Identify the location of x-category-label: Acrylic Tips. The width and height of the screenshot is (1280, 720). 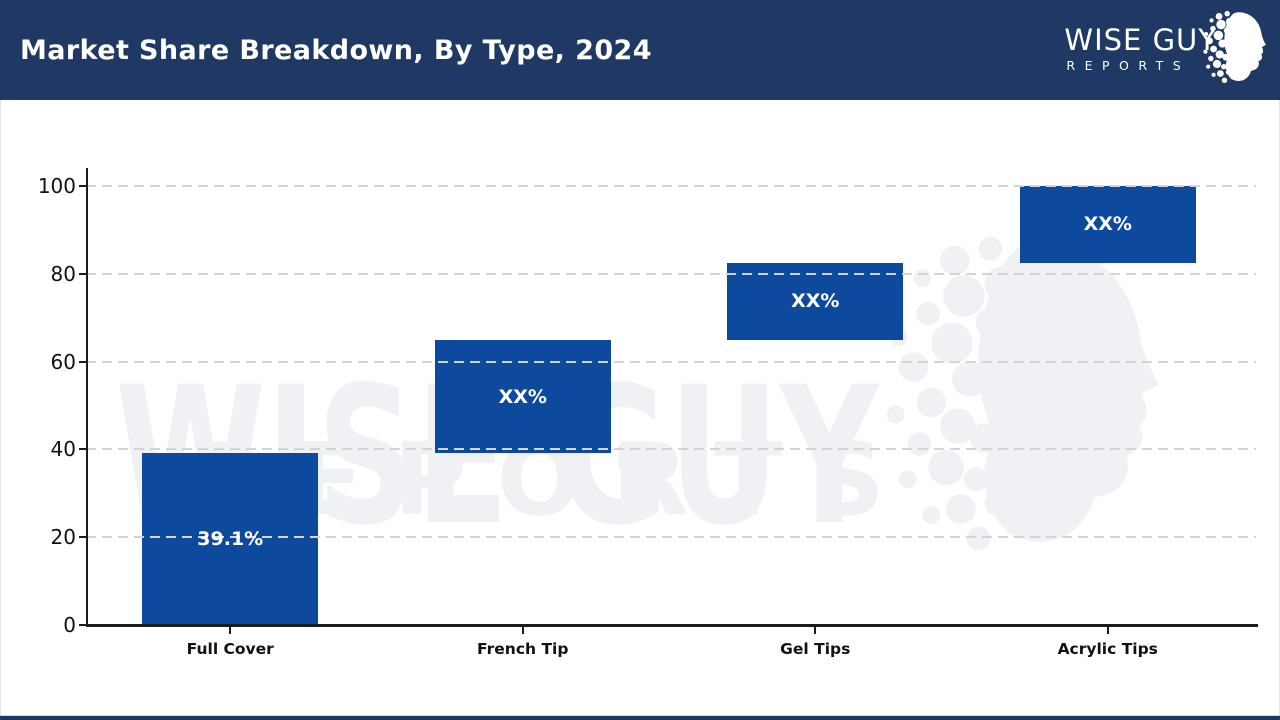
(1107, 649).